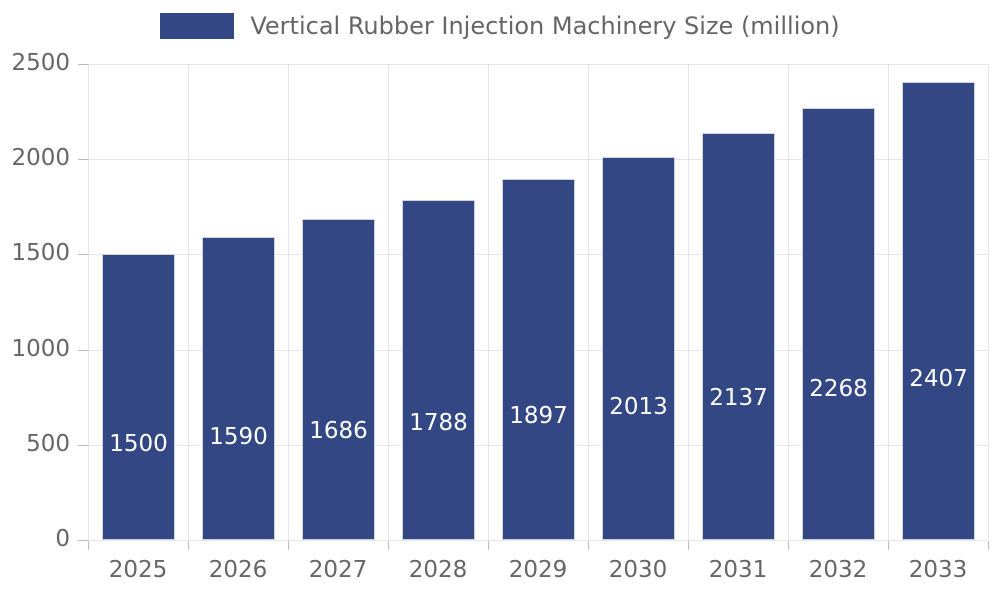 The image size is (1000, 600). What do you see at coordinates (638, 407) in the screenshot?
I see `bar-value-label: 2013` at bounding box center [638, 407].